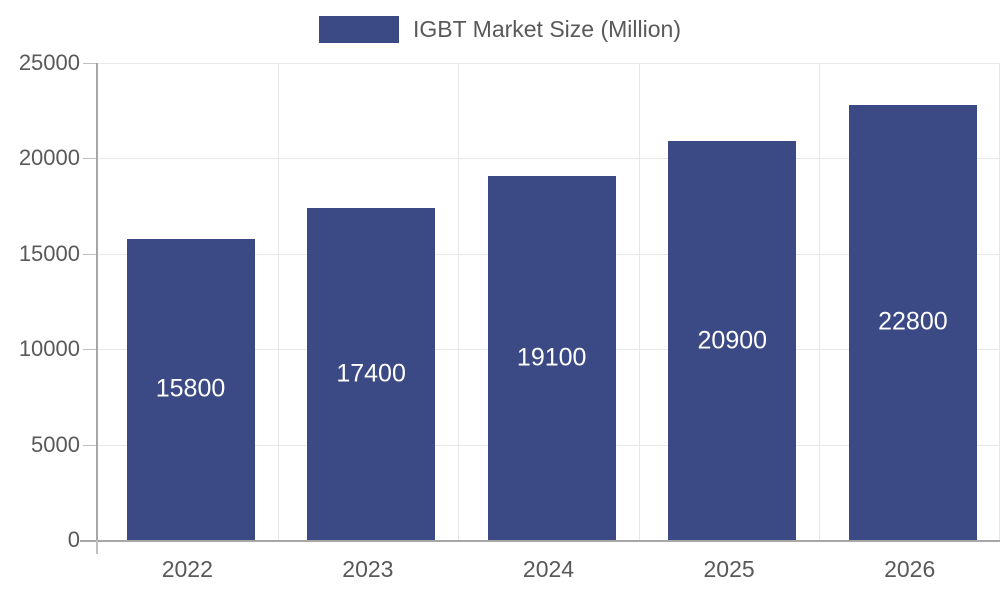 This screenshot has width=1000, height=600. I want to click on bar-2023: 17400, so click(371, 374).